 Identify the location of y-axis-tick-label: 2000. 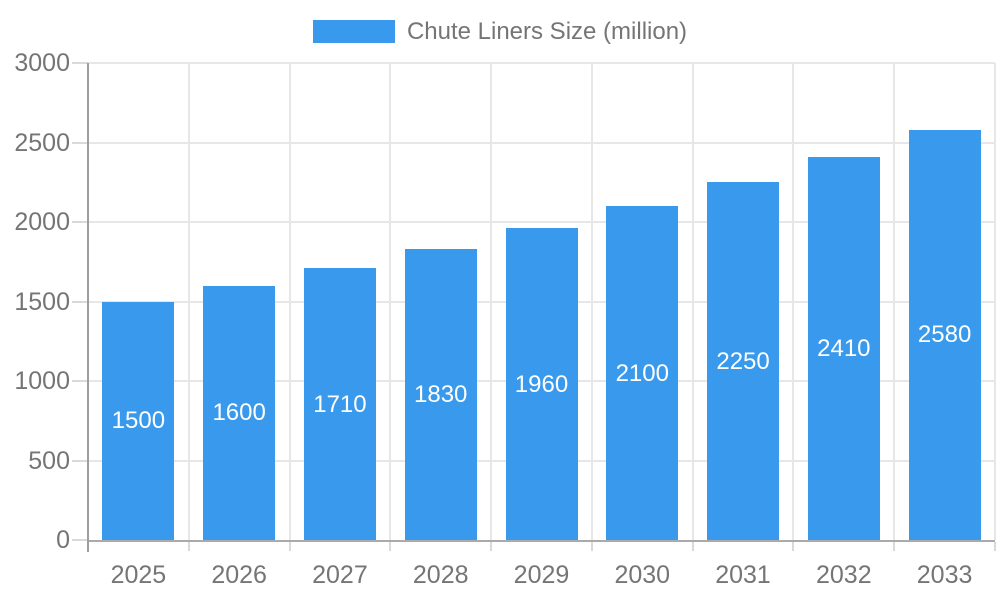
(42, 222).